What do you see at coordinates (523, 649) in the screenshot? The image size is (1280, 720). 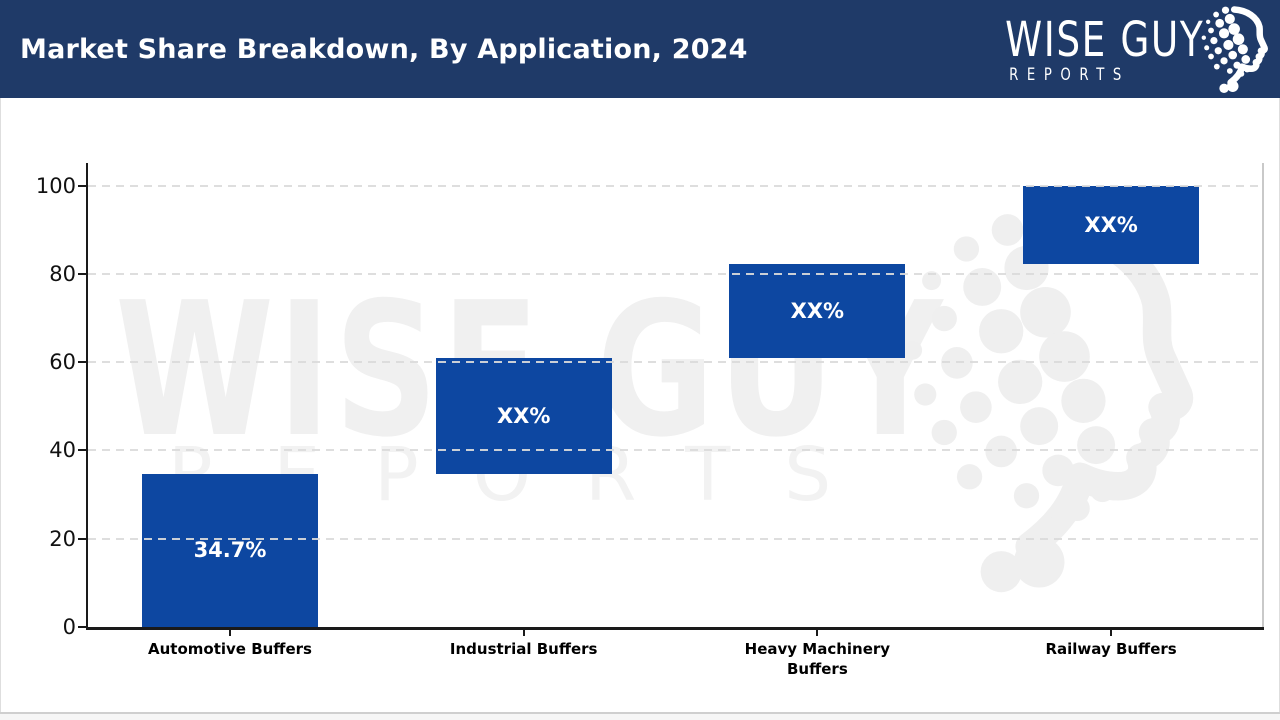 I see `x-axis-category-label: Industrial Buffers` at bounding box center [523, 649].